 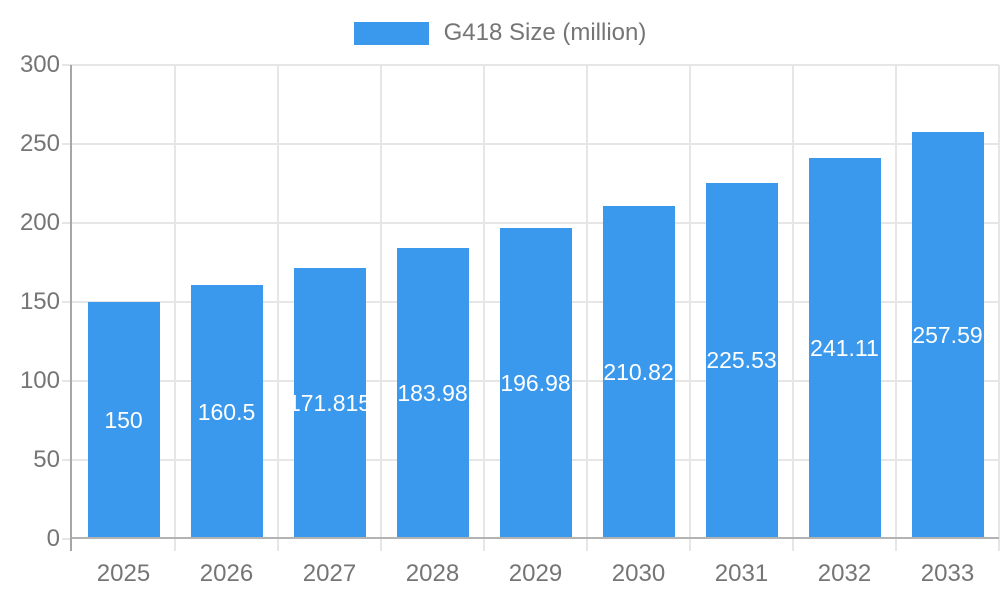 I want to click on legend-swatch, so click(x=391, y=33).